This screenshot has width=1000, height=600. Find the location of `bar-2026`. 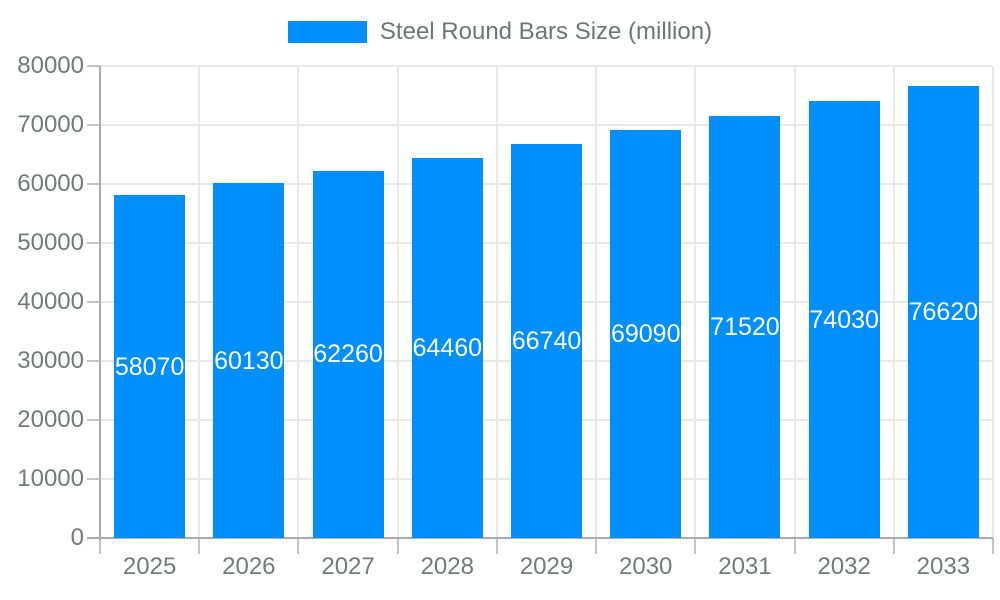

bar-2026 is located at coordinates (249, 360).